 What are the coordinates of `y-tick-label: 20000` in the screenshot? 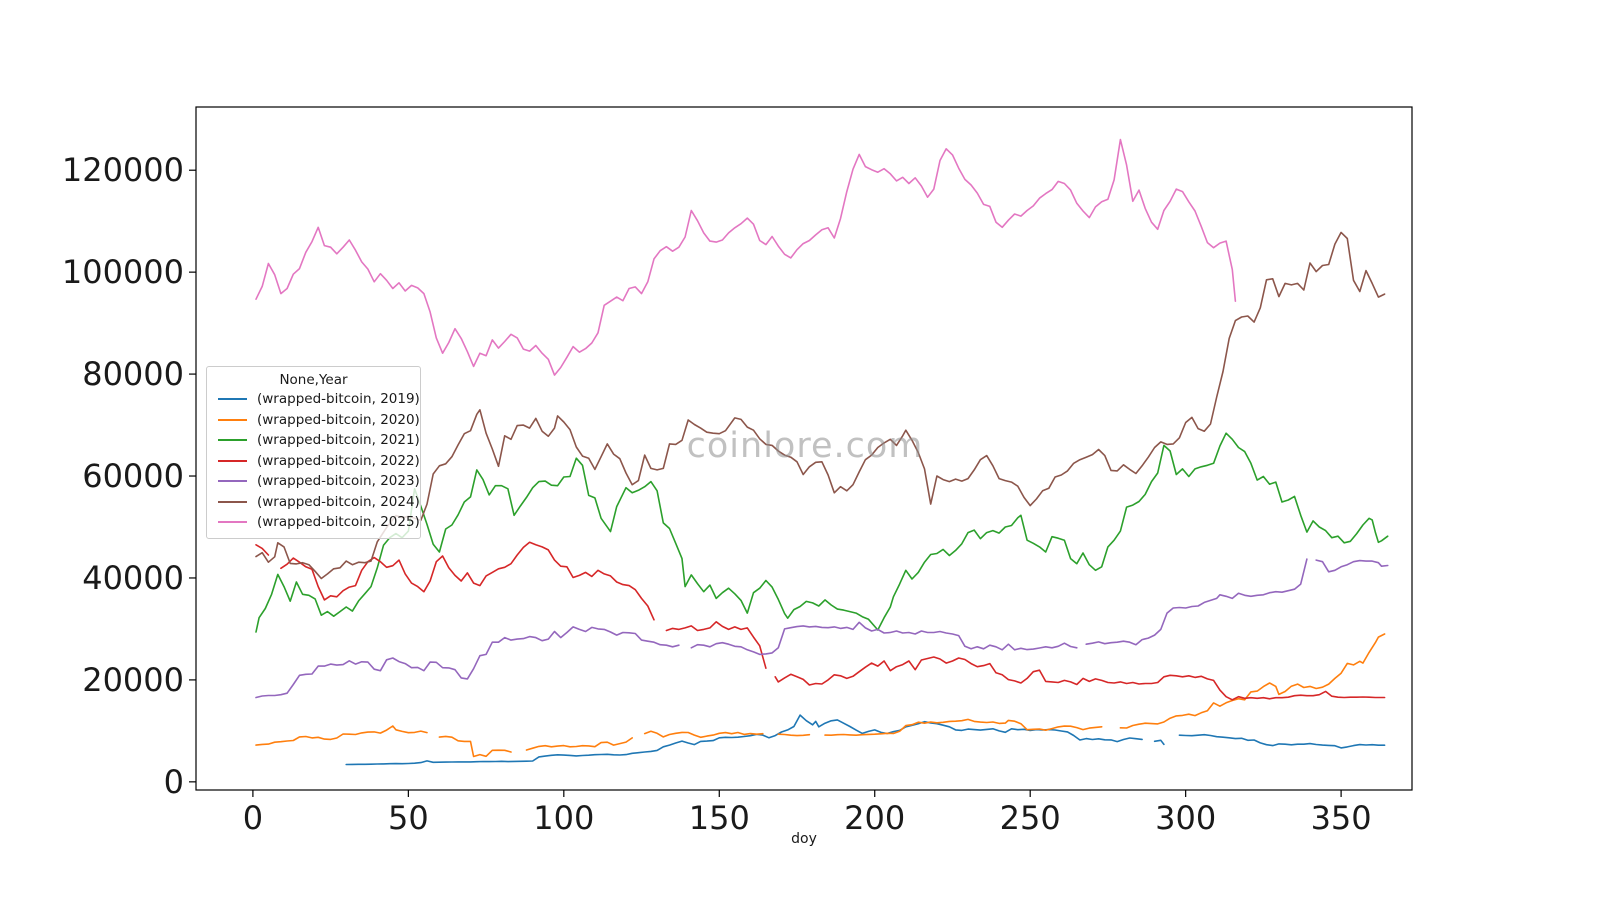 It's located at (133, 679).